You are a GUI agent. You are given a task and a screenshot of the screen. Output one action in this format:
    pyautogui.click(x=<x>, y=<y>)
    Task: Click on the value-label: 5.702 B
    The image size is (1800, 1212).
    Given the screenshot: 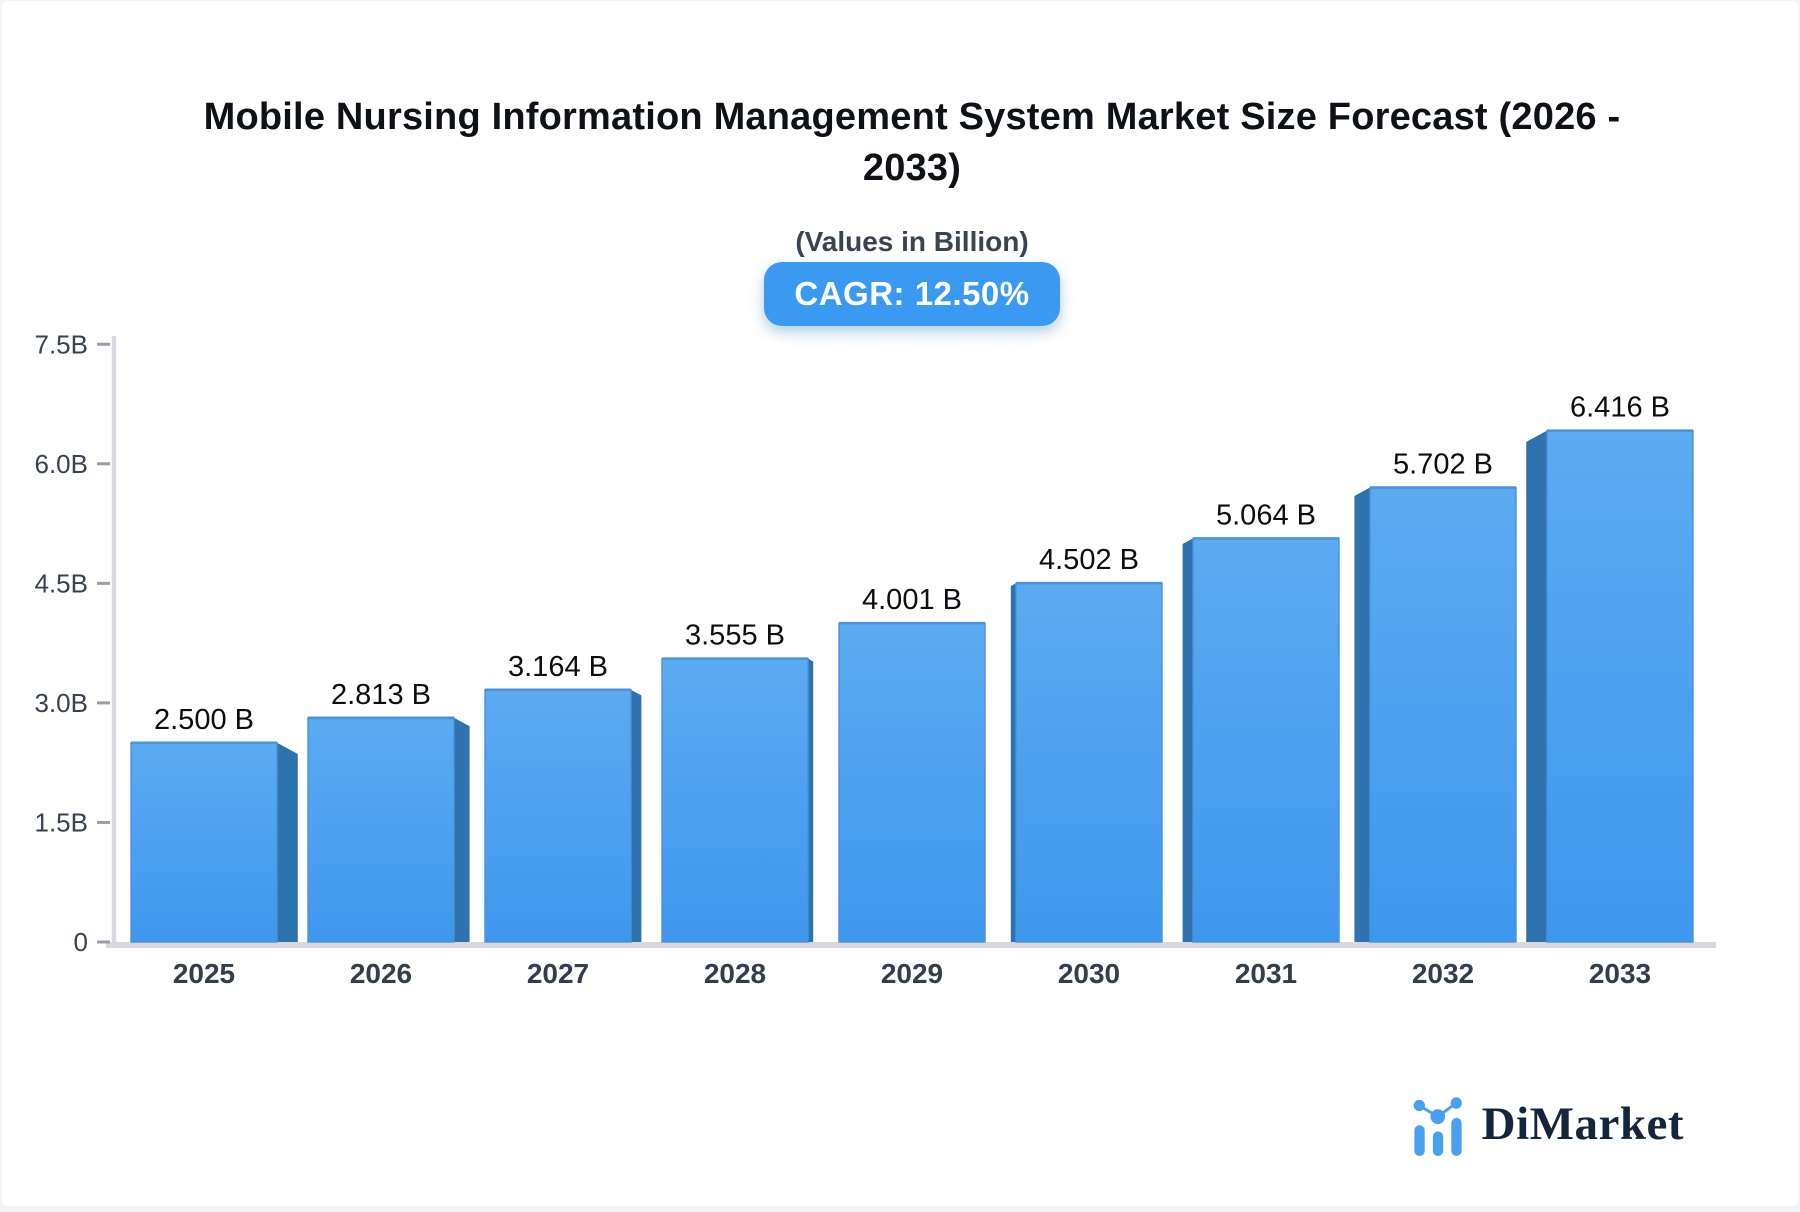 What is the action you would take?
    pyautogui.click(x=1443, y=465)
    